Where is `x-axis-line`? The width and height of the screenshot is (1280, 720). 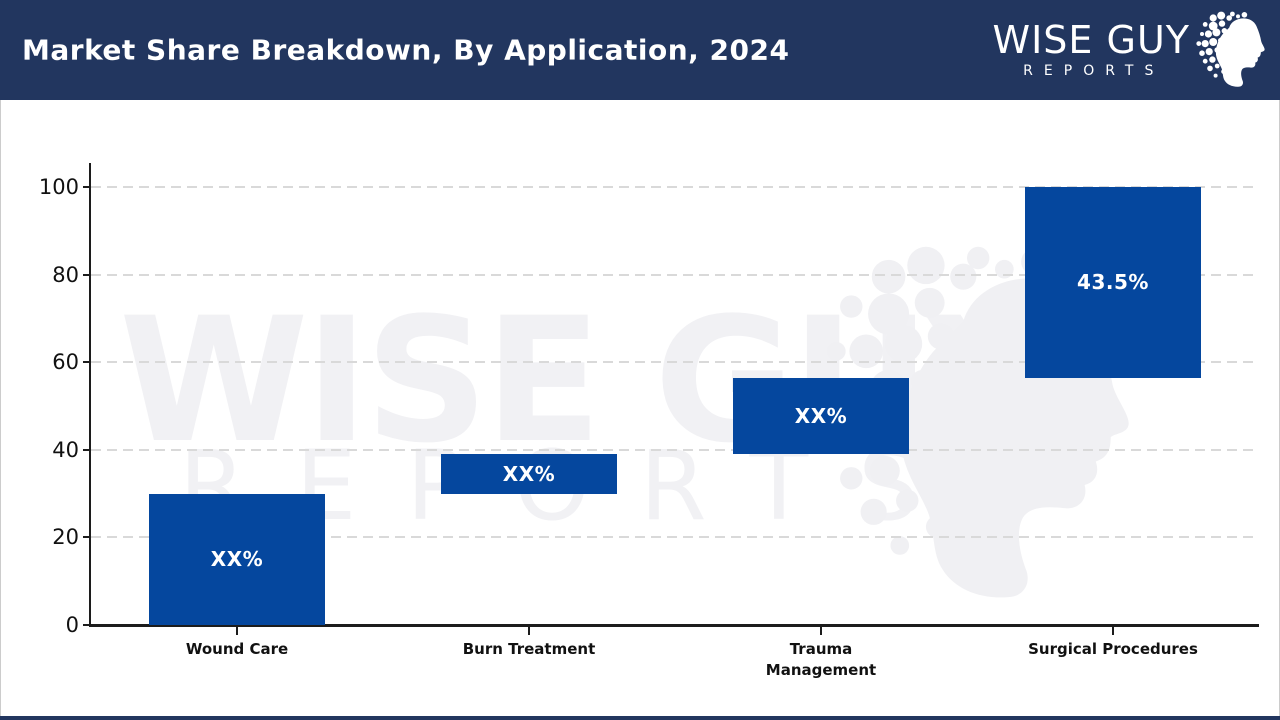 x-axis-line is located at coordinates (674, 625).